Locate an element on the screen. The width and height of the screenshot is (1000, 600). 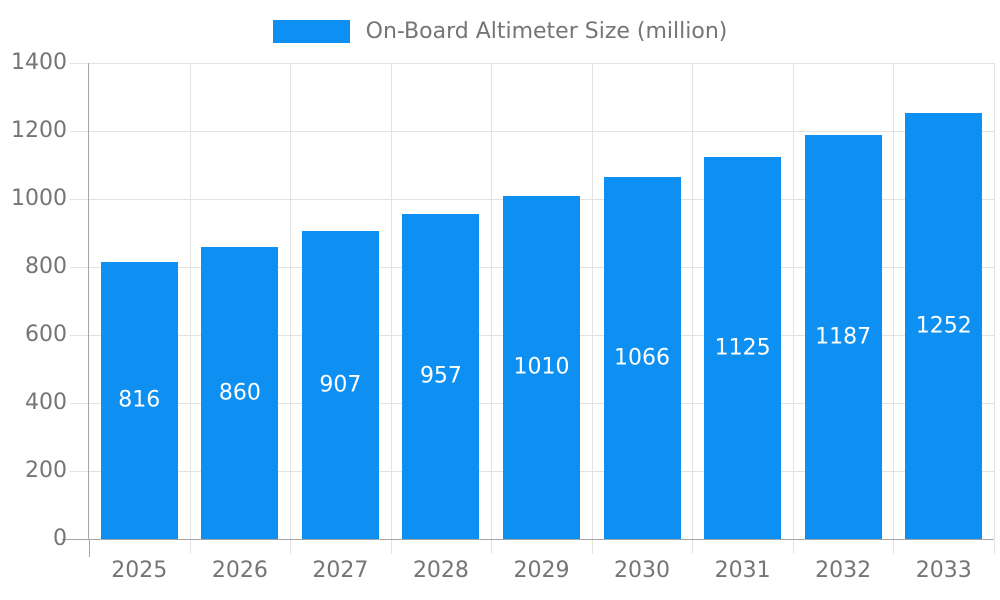
bar-value-label: 1010 is located at coordinates (541, 367).